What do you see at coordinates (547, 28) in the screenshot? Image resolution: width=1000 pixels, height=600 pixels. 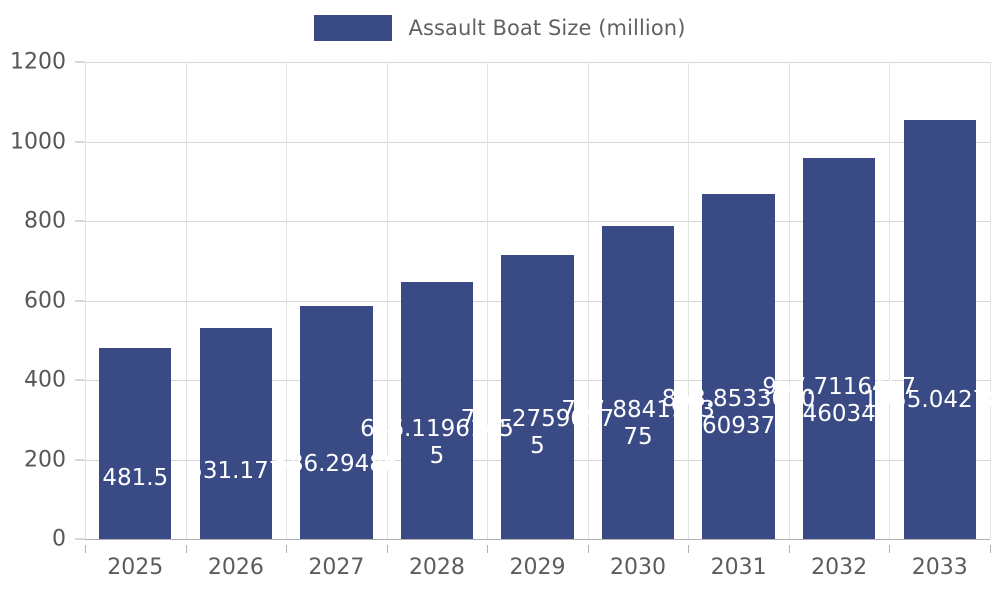 I see `legend-label-assault-boat-size: Assault Boat Size (million)` at bounding box center [547, 28].